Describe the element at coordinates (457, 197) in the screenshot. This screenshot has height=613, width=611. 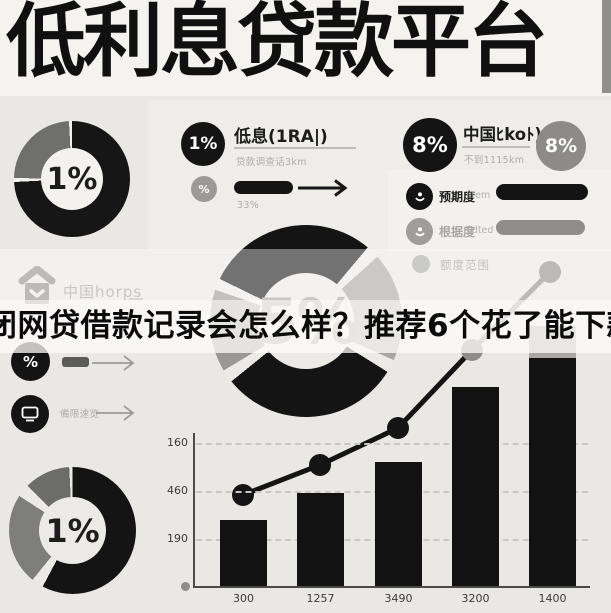
I see `row1-label: 预期度` at that location.